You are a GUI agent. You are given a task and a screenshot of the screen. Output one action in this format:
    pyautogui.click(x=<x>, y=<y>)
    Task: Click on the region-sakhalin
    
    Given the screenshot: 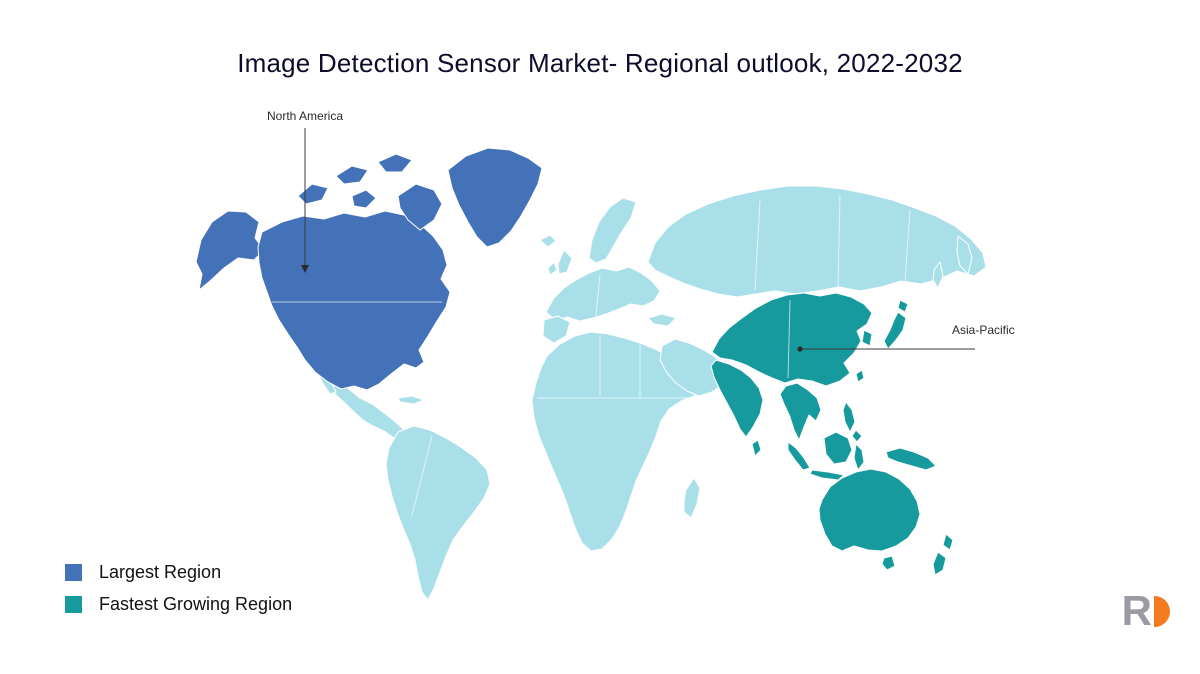 What is the action you would take?
    pyautogui.click(x=938, y=275)
    